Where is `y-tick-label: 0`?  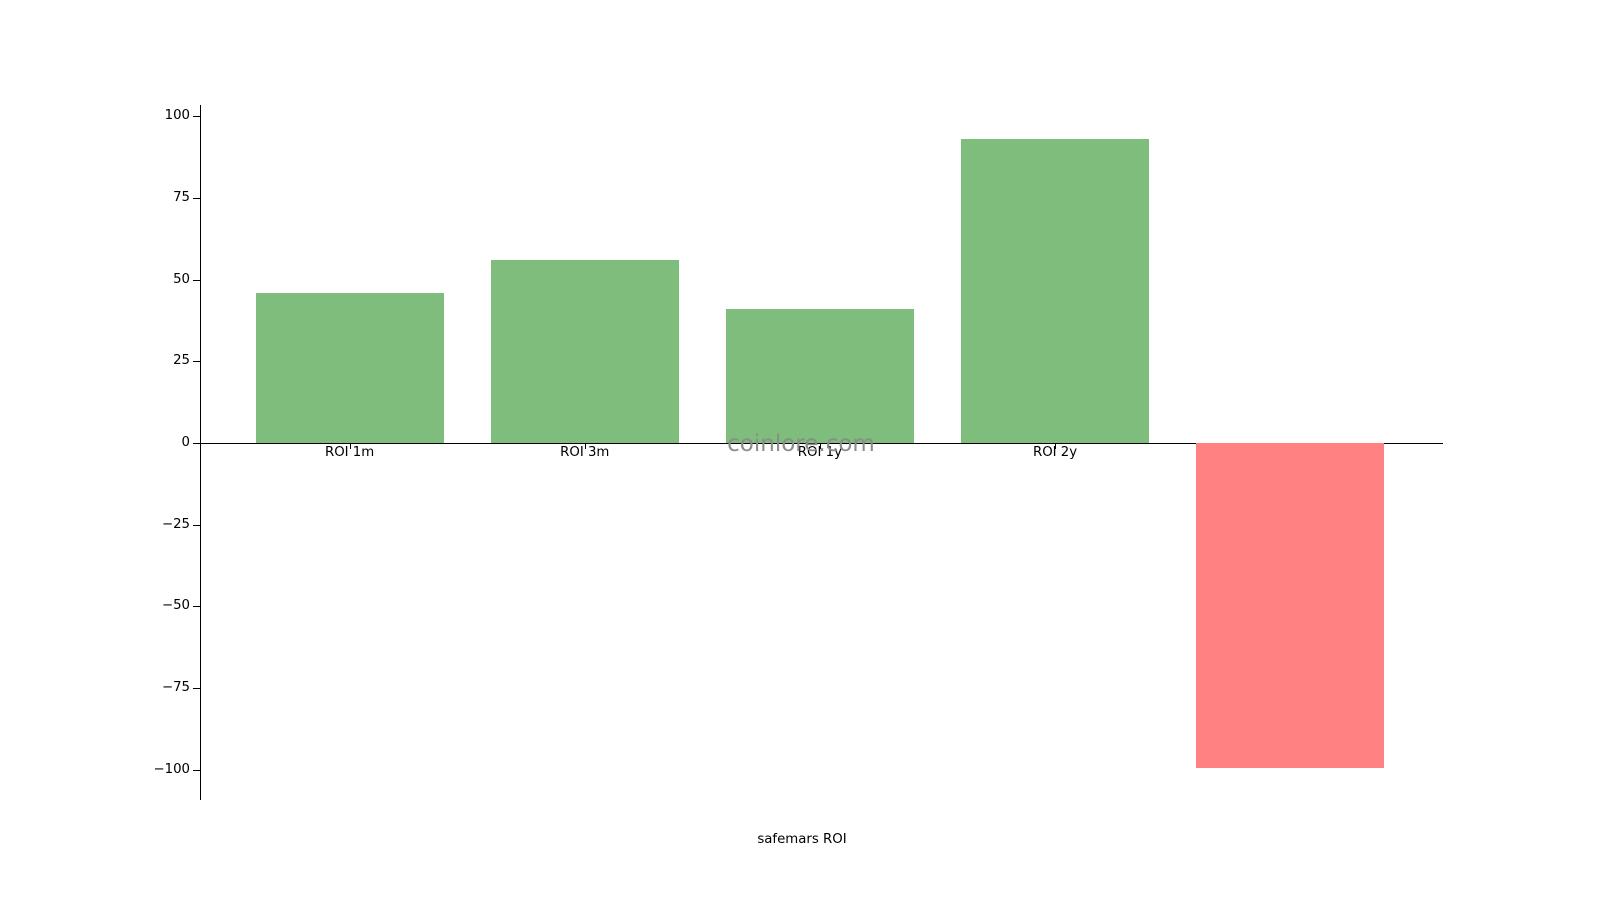
y-tick-label: 0 is located at coordinates (185, 443).